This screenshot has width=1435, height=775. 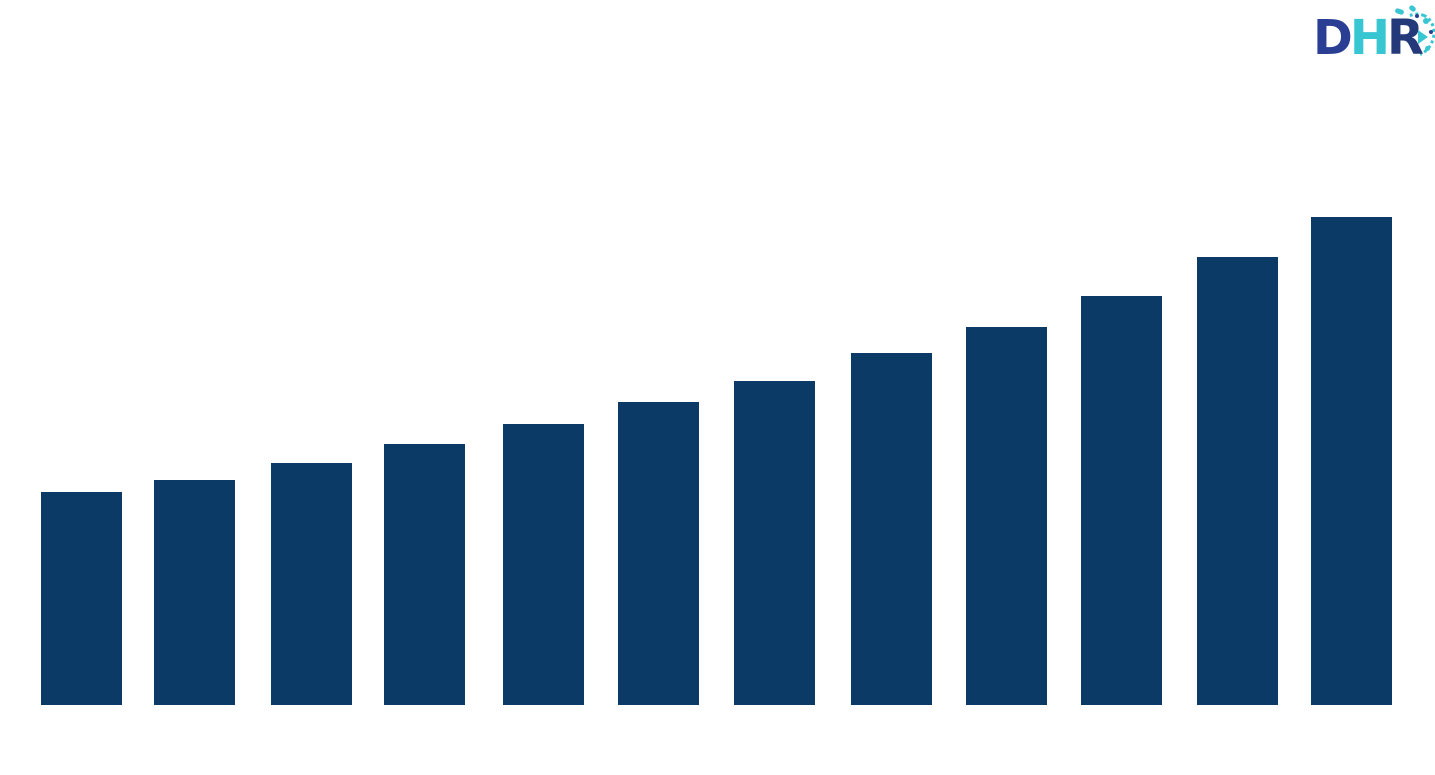 What do you see at coordinates (1333, 38) in the screenshot?
I see `logo-letter-d: D` at bounding box center [1333, 38].